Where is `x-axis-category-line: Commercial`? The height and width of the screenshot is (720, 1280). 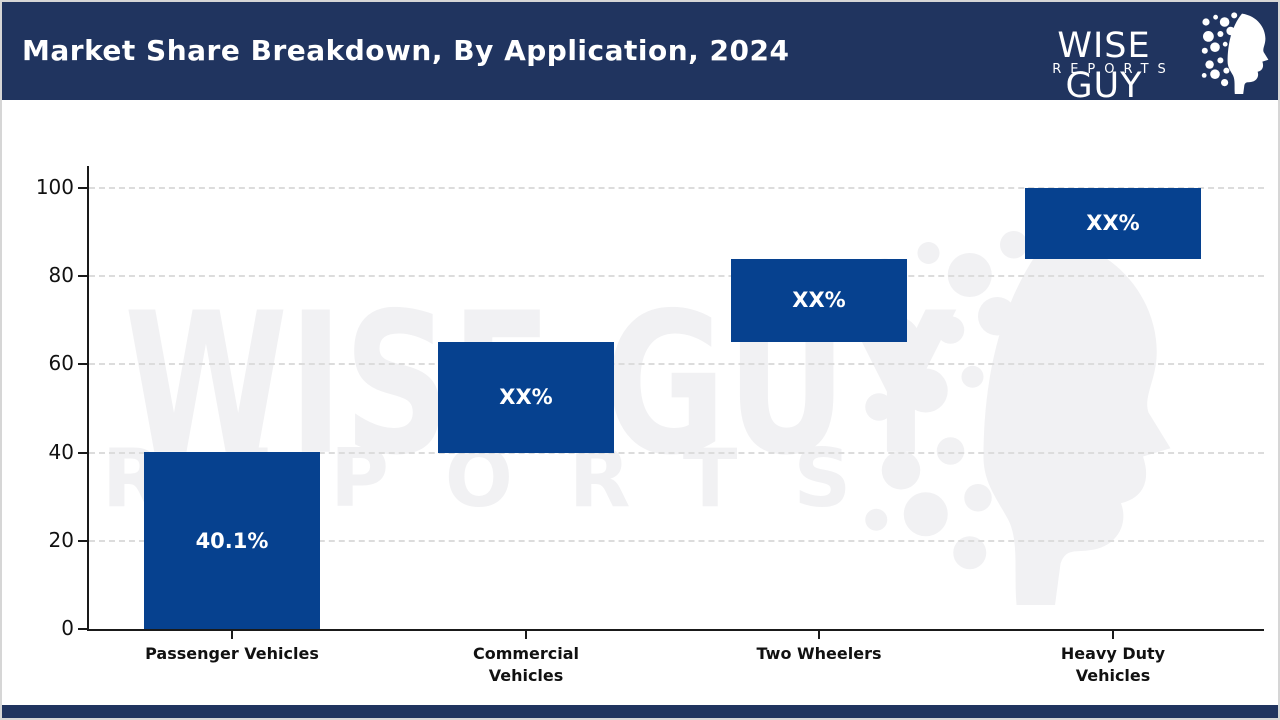
x-axis-category-line: Commercial is located at coordinates (526, 653).